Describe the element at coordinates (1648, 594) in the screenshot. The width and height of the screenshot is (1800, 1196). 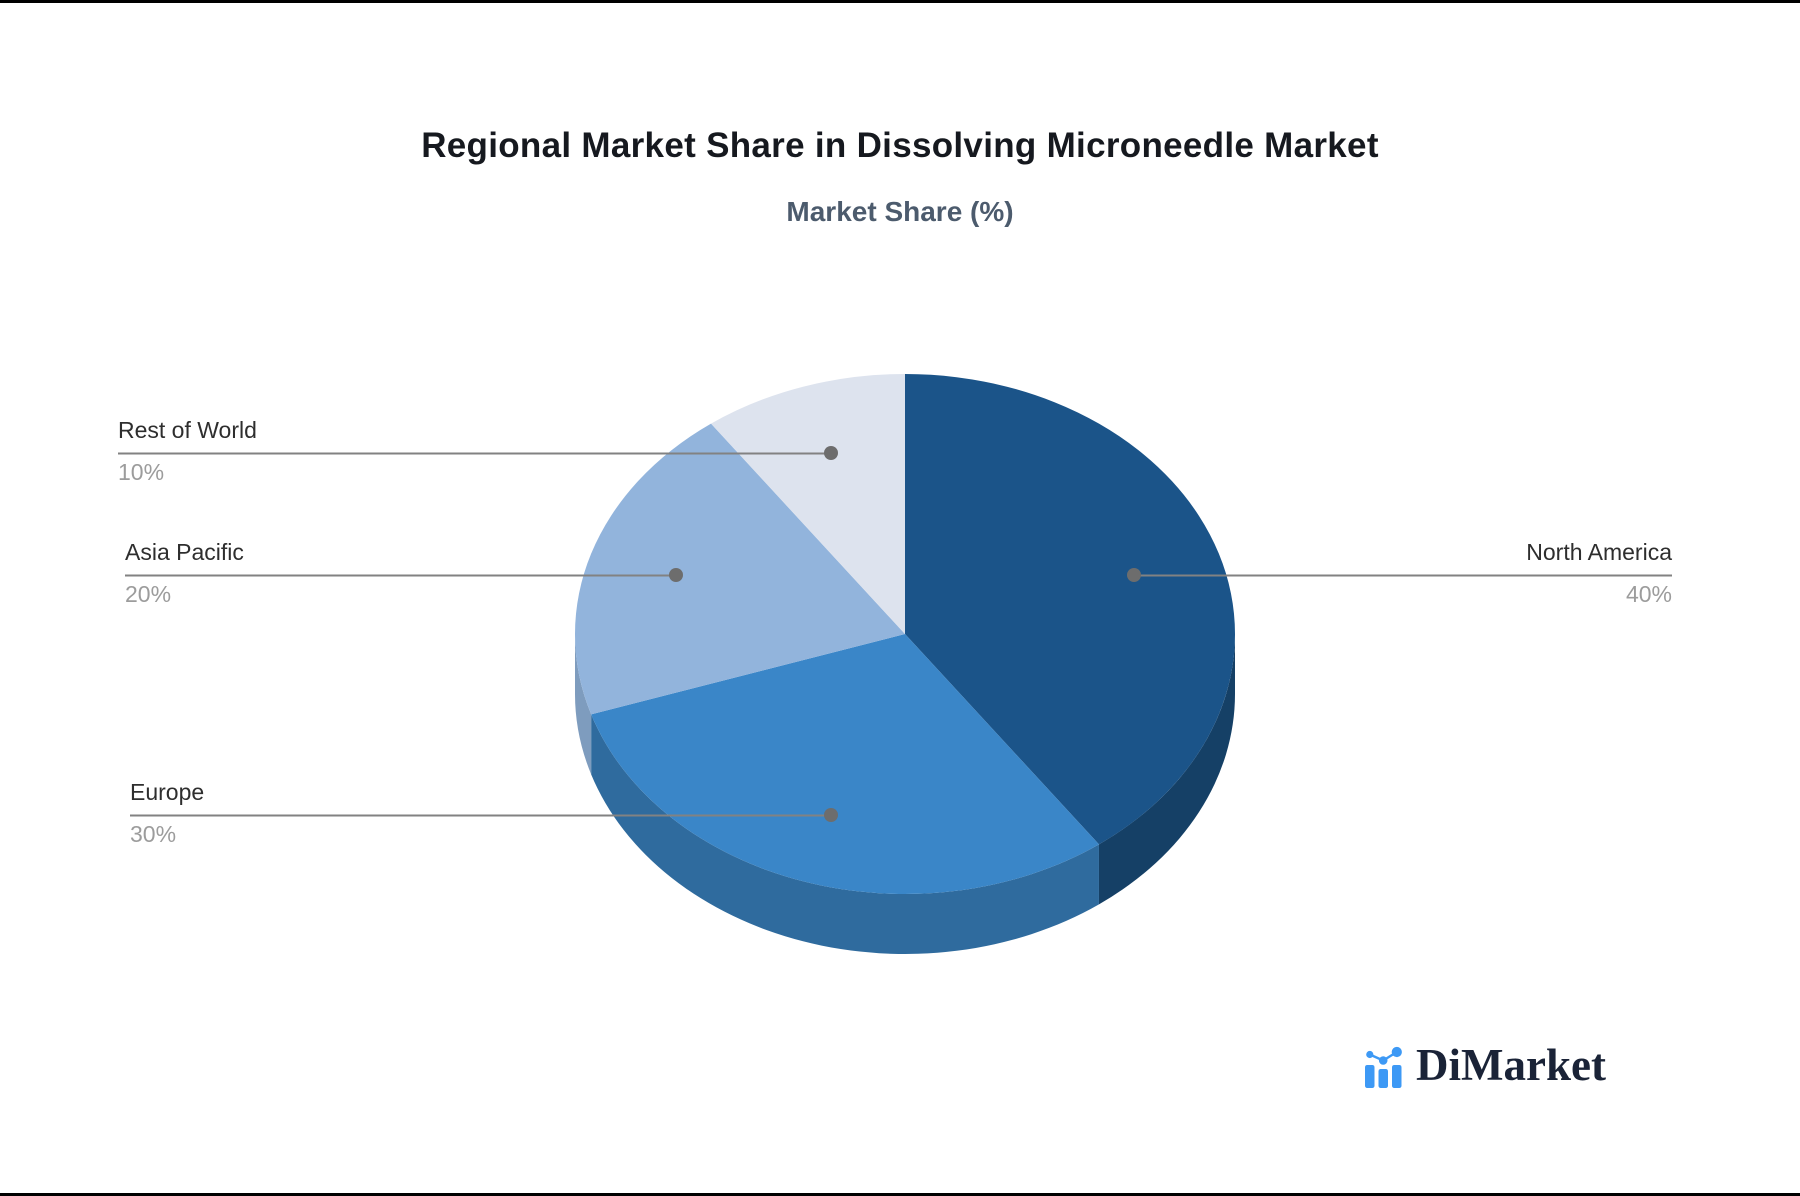
I see `slice-percent: 40%` at that location.